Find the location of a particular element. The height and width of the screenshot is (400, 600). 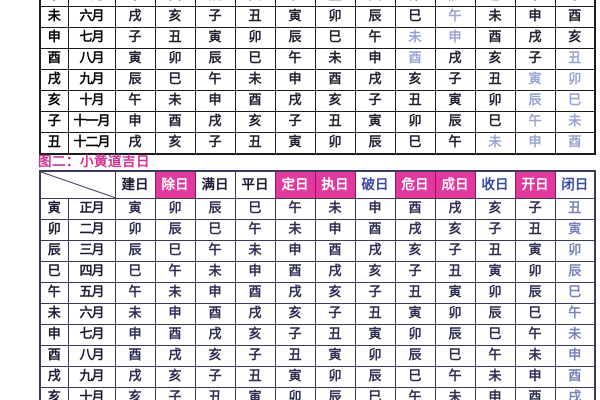

fig2-day-cell: 丑 is located at coordinates (495, 251).